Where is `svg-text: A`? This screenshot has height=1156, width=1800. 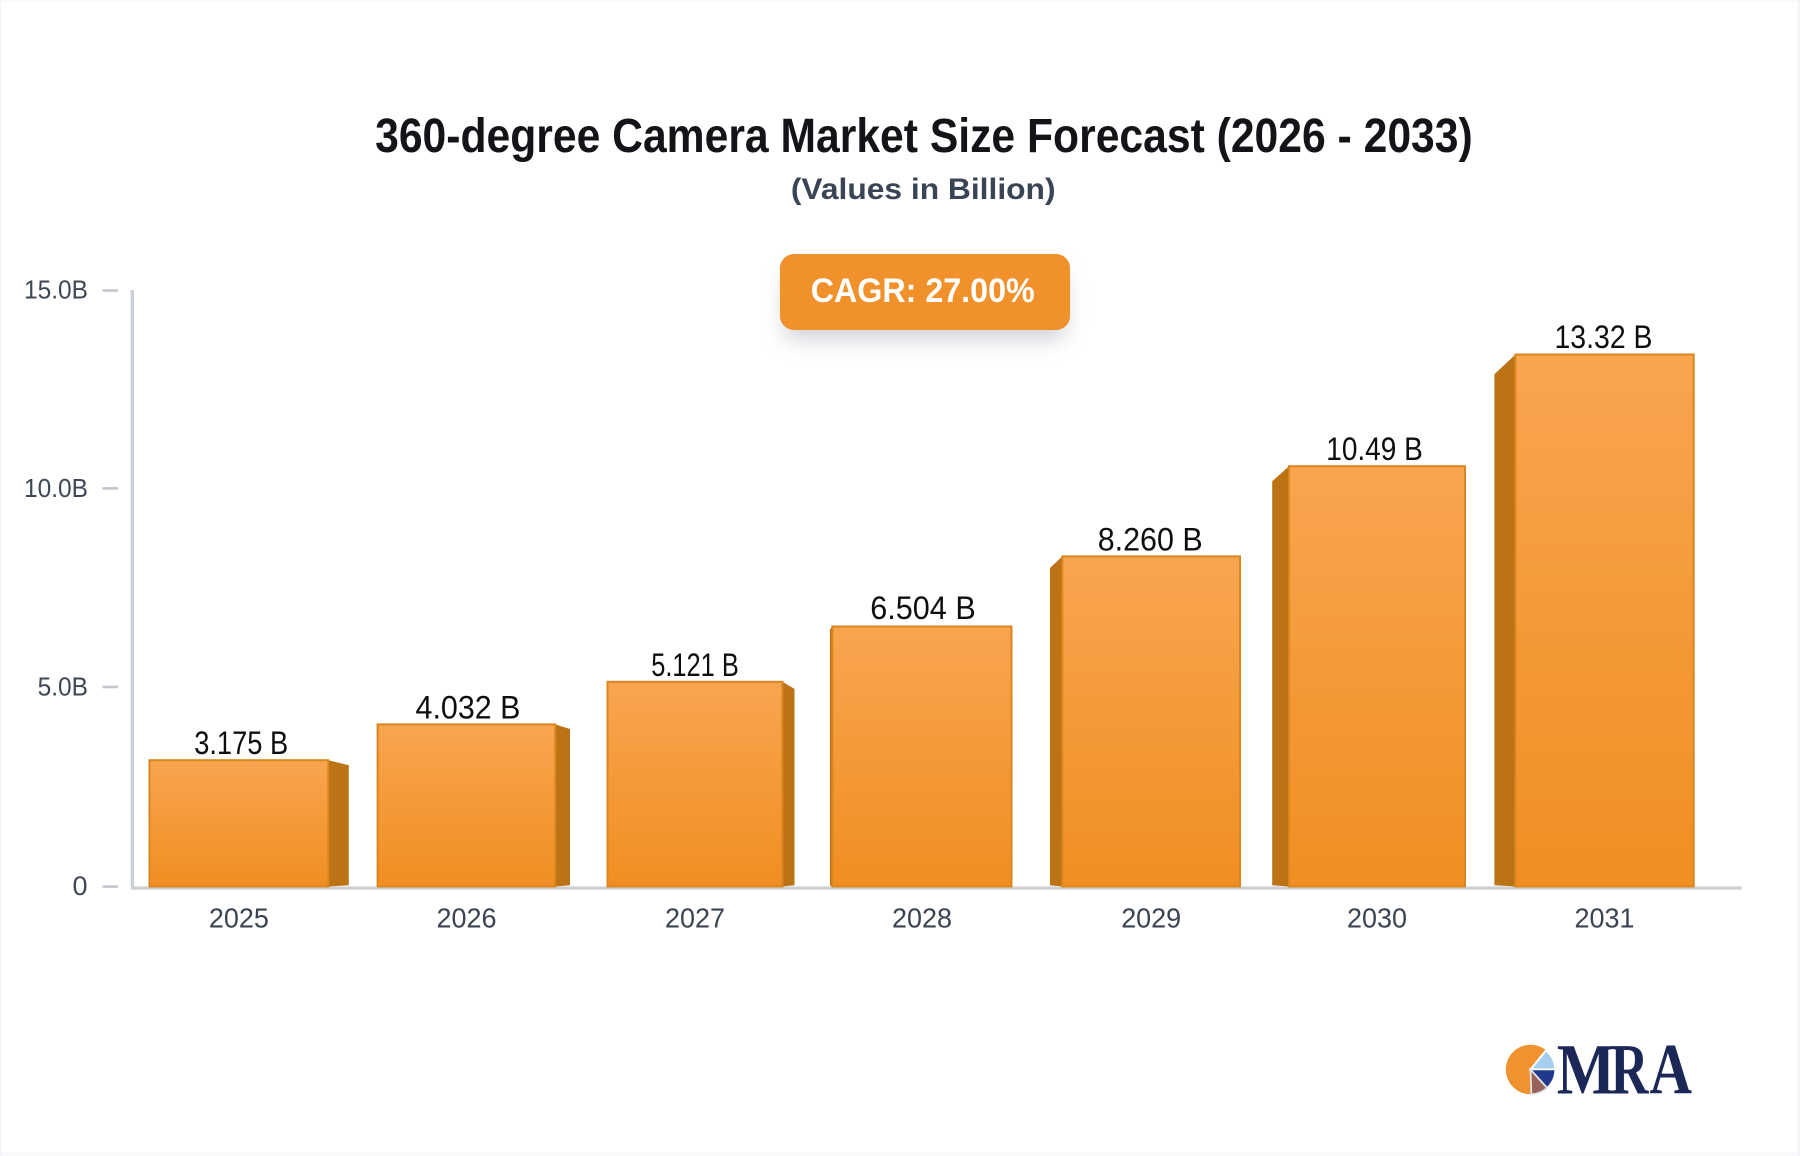 svg-text: A is located at coordinates (1671, 1068).